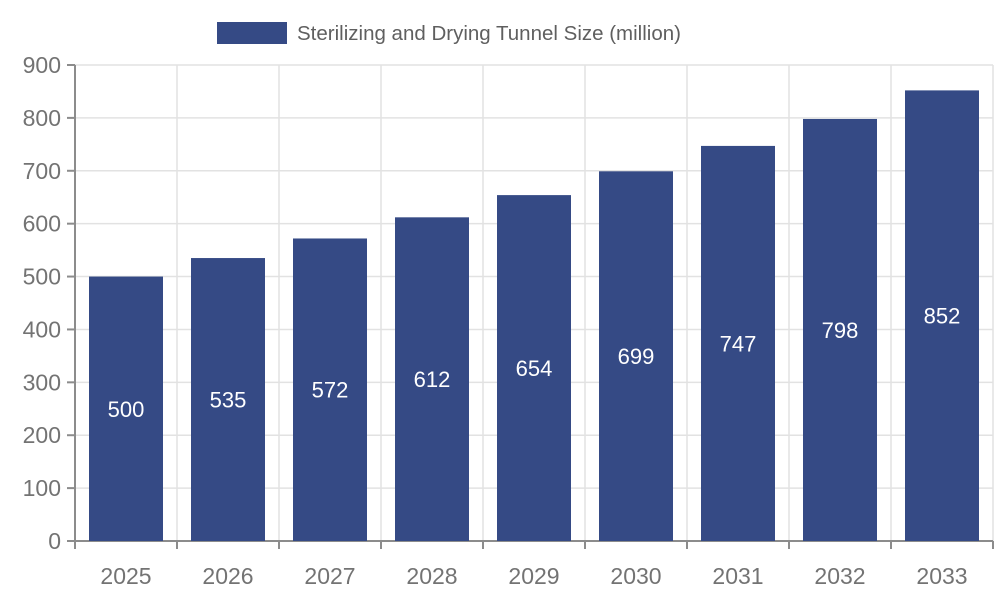 This screenshot has height=600, width=1000. Describe the element at coordinates (252, 33) in the screenshot. I see `legend-swatch` at that location.